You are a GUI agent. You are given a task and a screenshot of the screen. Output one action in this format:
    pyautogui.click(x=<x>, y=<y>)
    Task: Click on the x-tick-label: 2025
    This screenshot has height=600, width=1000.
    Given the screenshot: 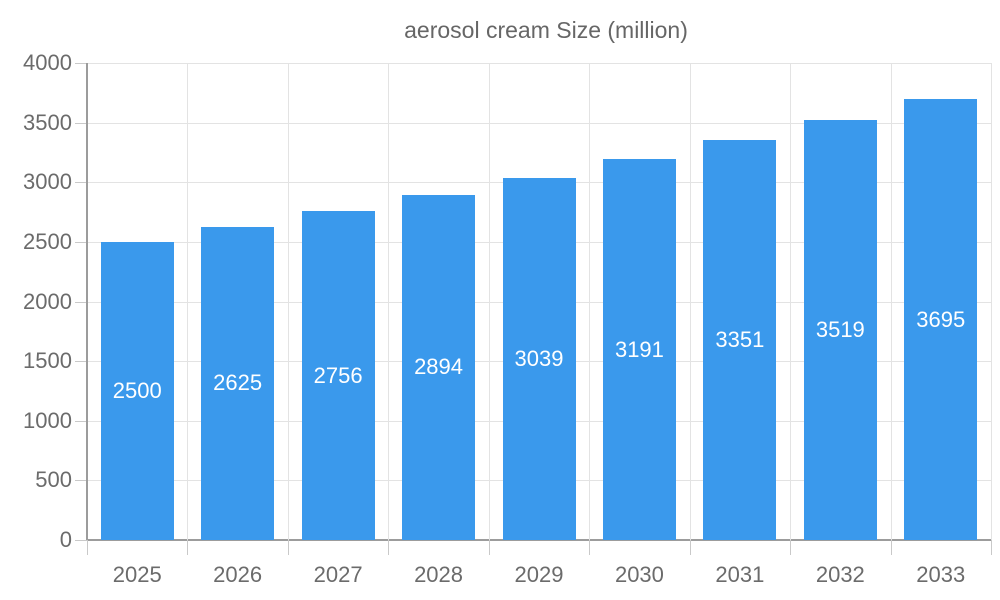 What is the action you would take?
    pyautogui.click(x=137, y=574)
    